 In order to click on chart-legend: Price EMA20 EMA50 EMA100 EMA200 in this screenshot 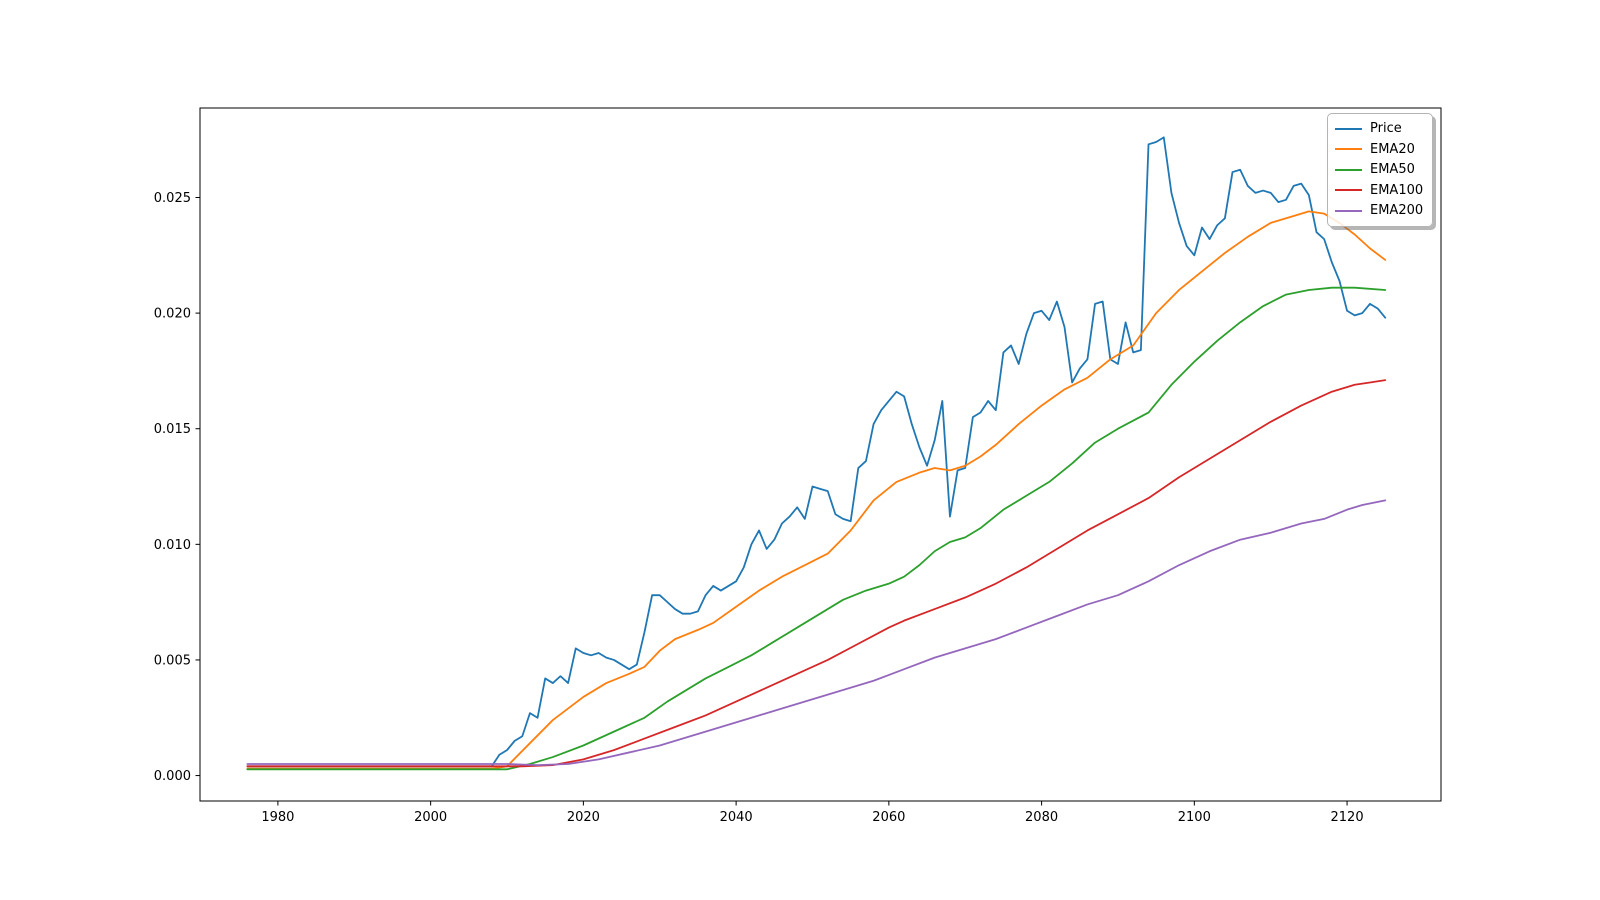, I will do `click(1380, 170)`.